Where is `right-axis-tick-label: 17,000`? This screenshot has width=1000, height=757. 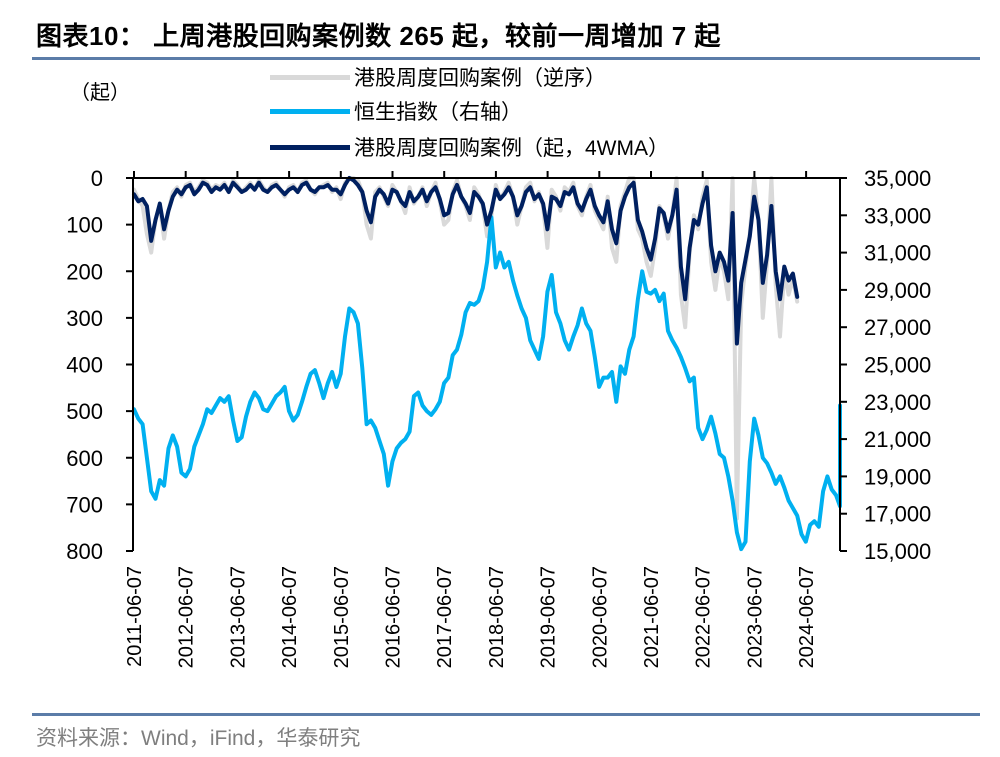
right-axis-tick-label: 17,000 is located at coordinates (897, 514).